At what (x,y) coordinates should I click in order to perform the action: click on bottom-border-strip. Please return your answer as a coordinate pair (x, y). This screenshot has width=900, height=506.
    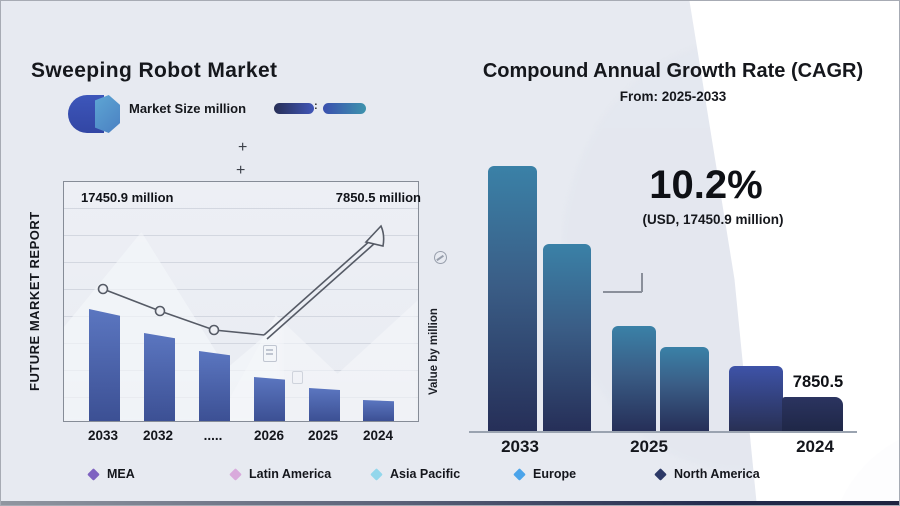
    Looking at the image, I should click on (450, 503).